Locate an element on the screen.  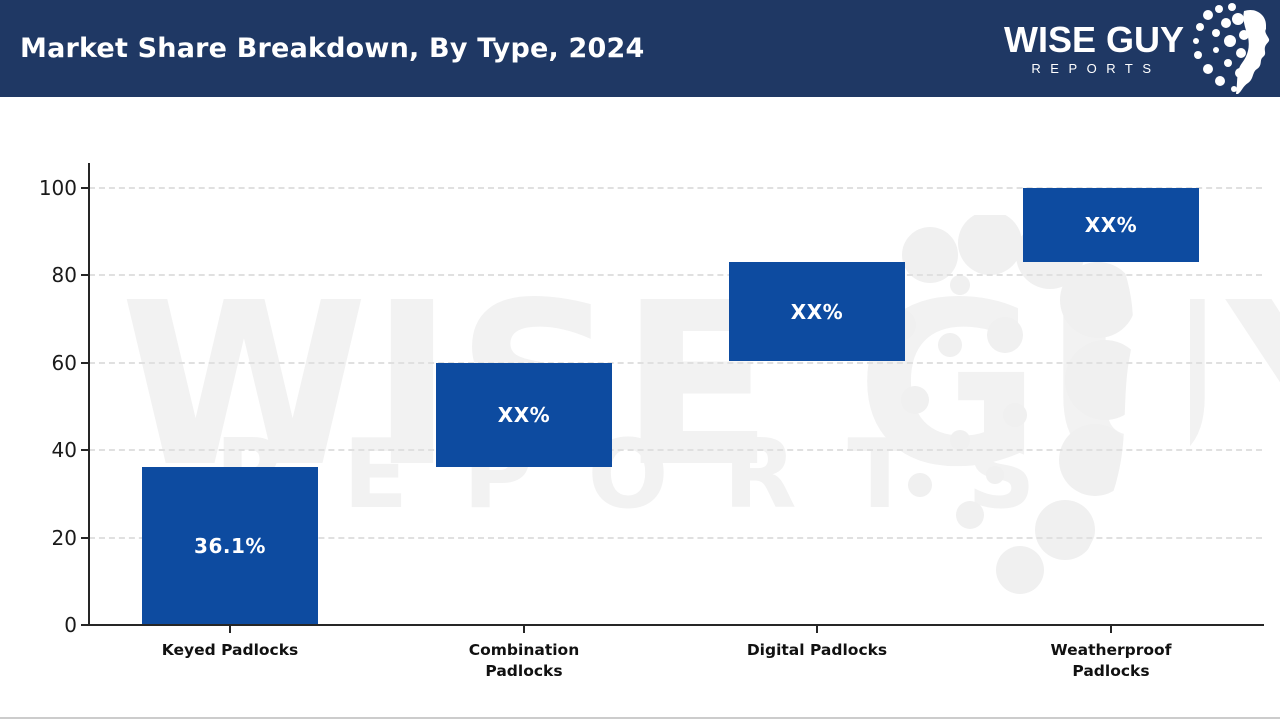
bar-combination-padlocks: XX% is located at coordinates (524, 415).